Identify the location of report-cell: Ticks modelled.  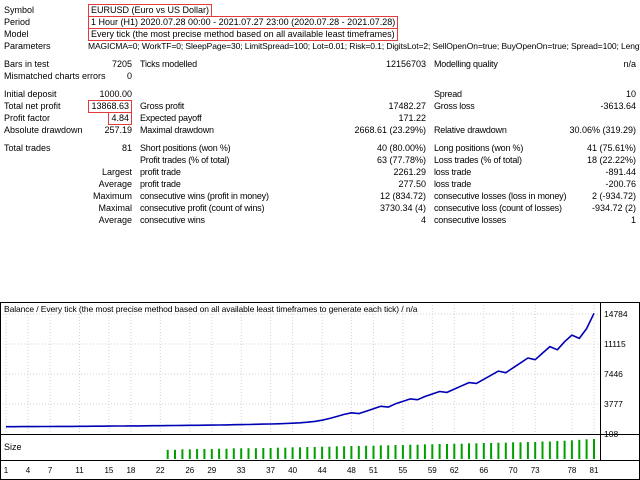
(168, 64).